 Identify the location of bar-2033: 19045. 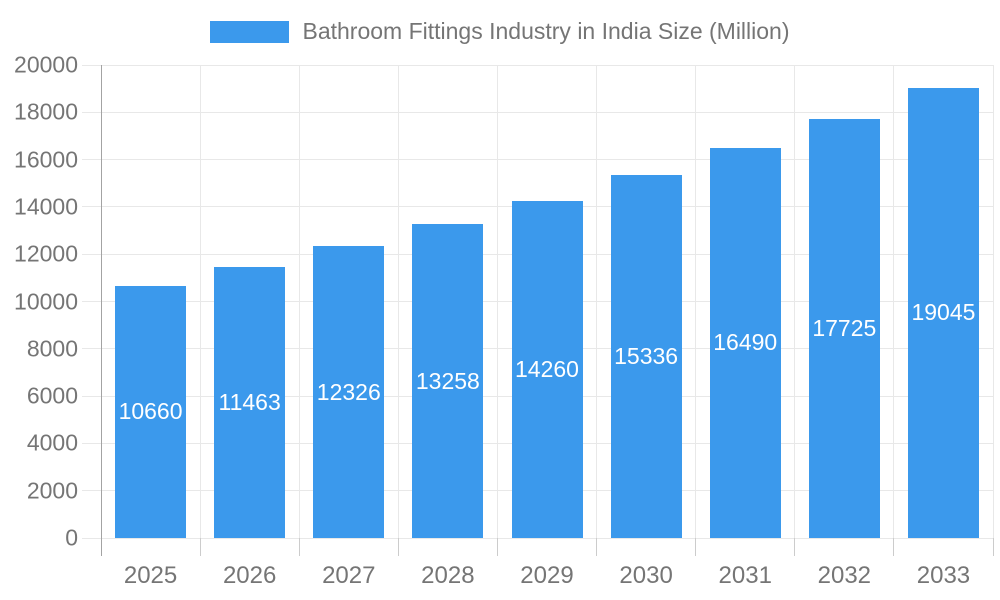
(943, 312).